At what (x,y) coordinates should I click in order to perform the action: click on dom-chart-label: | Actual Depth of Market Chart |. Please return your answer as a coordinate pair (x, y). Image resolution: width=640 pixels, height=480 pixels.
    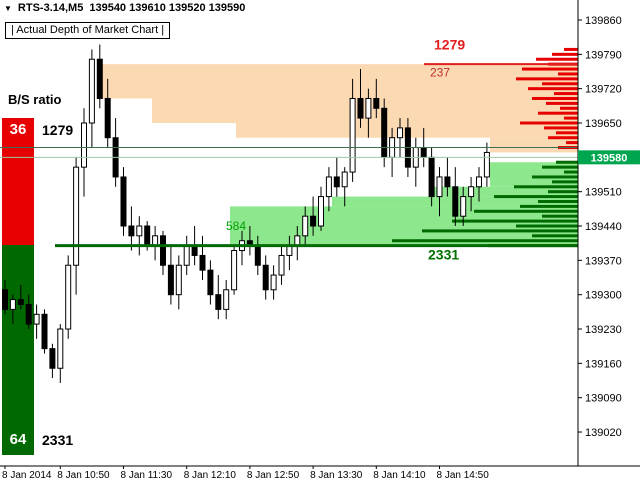
    Looking at the image, I should click on (88, 30).